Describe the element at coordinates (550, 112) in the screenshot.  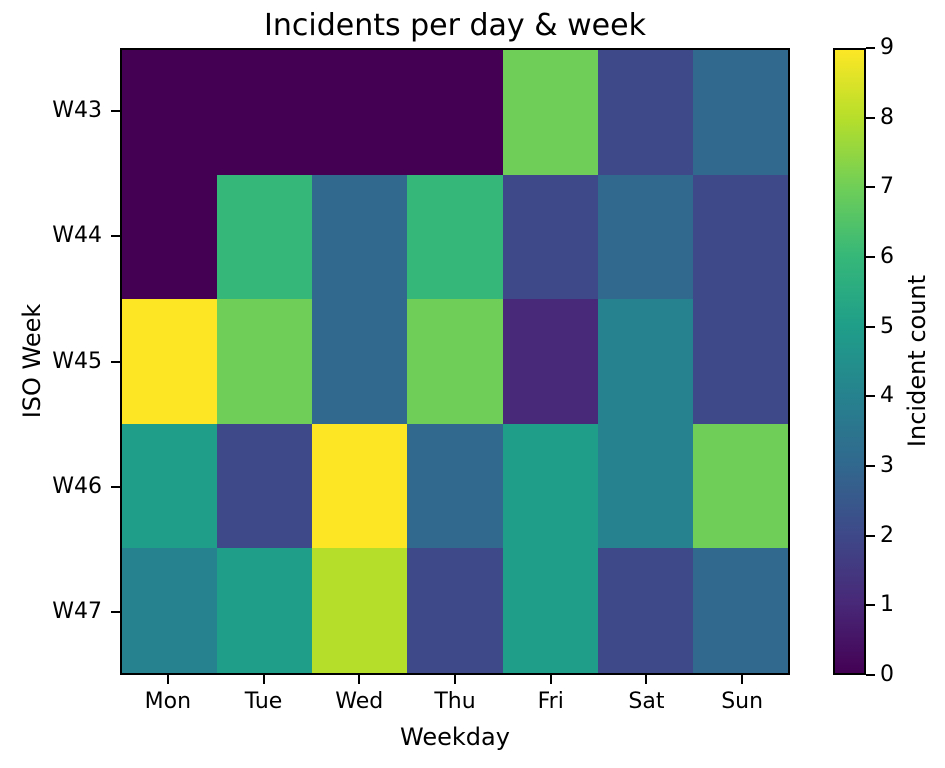
I see `heatmap-cell-W43-Fri` at that location.